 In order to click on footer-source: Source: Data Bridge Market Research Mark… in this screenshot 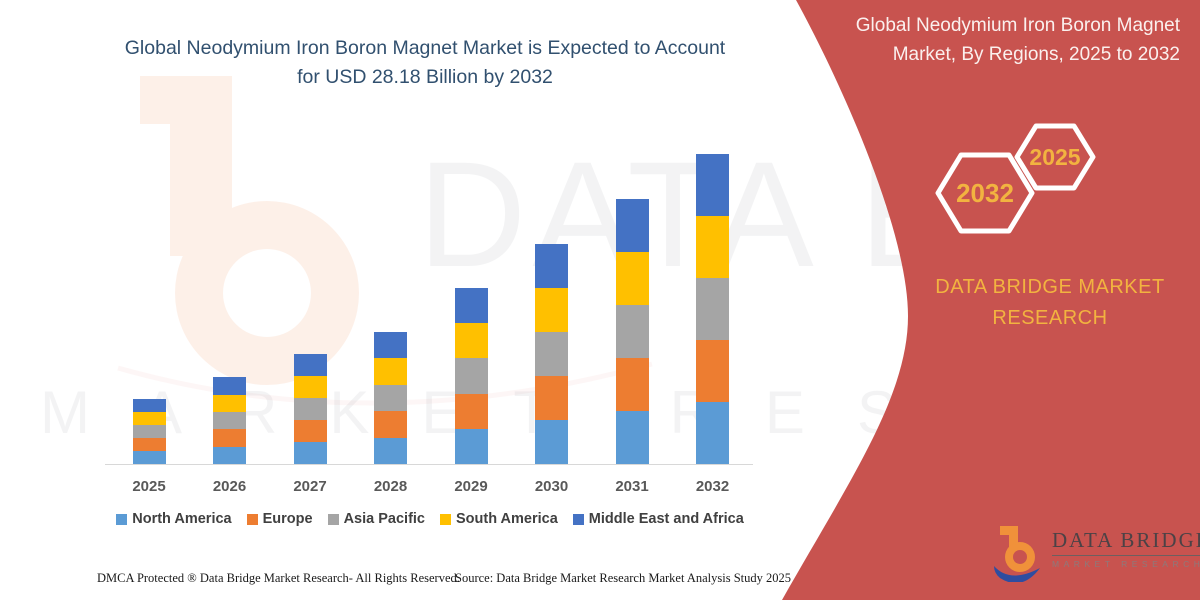, I will do `click(623, 578)`.